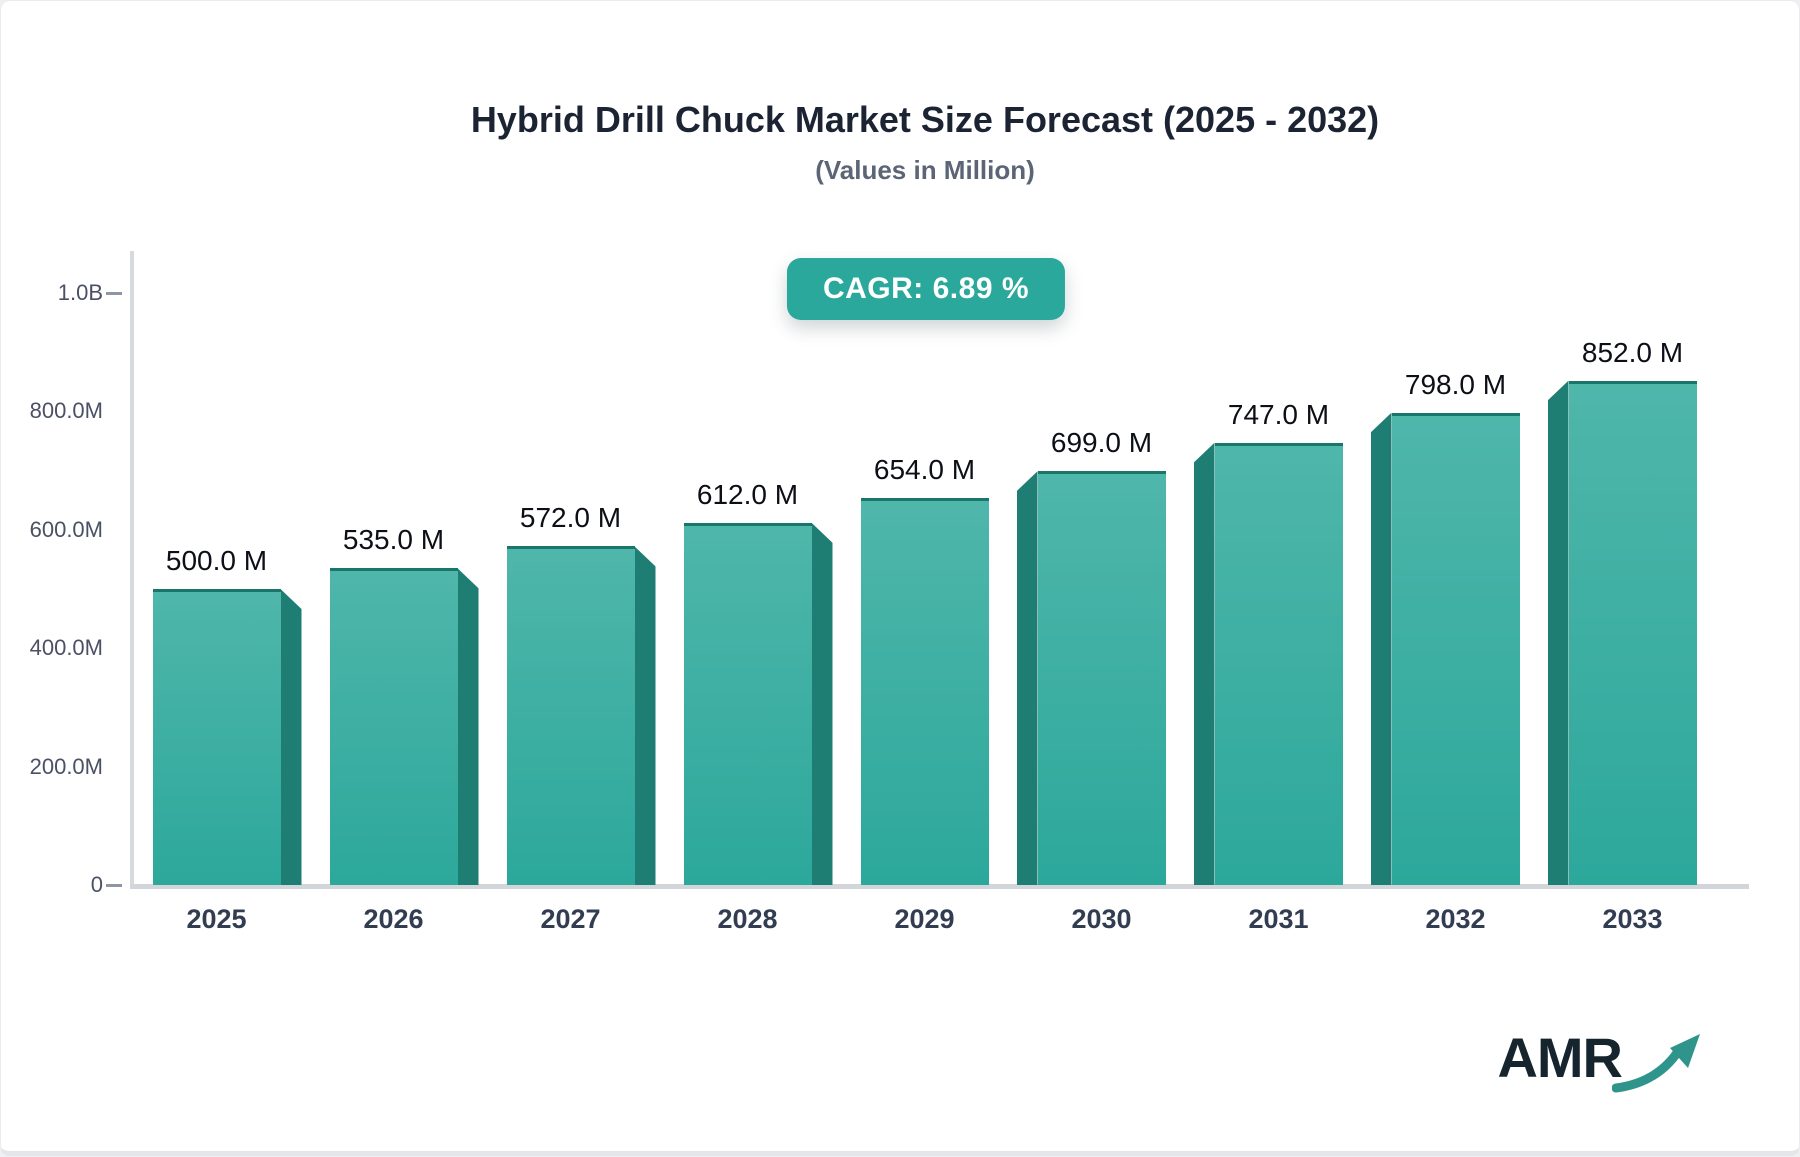 This screenshot has height=1157, width=1800. I want to click on bar-value-label: 535.0 M, so click(393, 540).